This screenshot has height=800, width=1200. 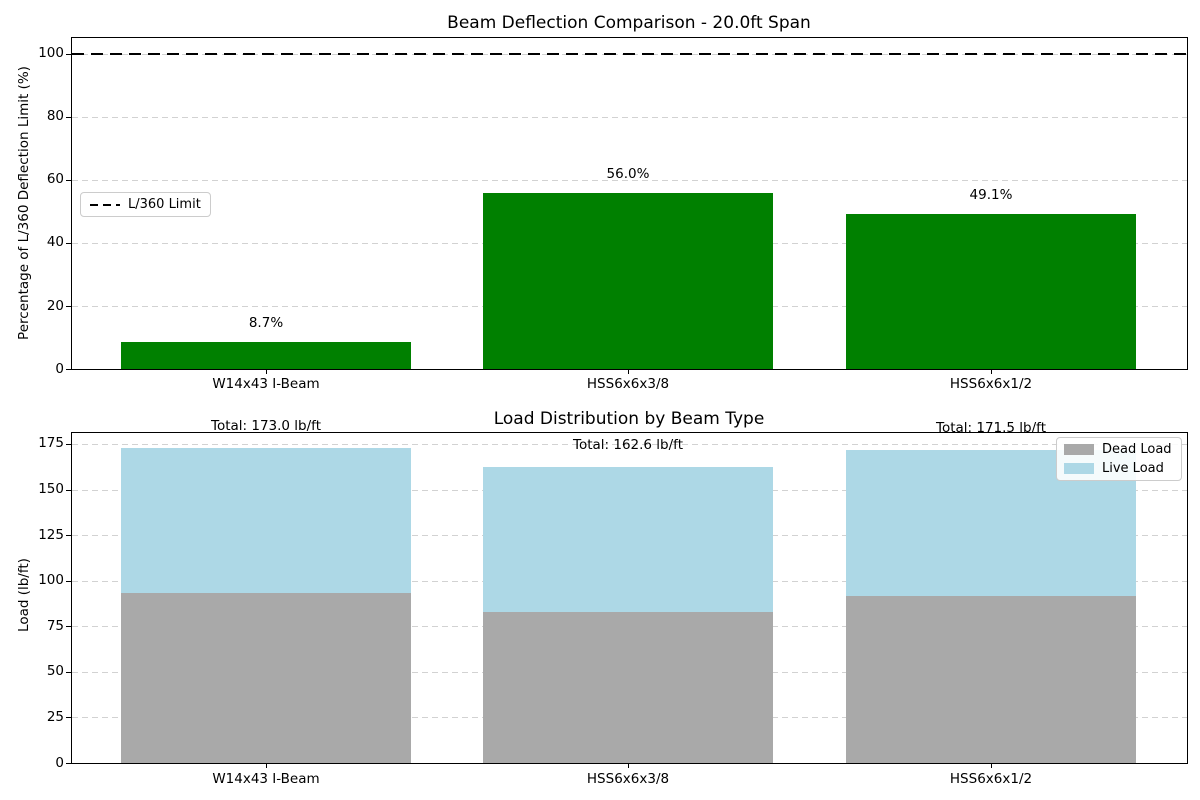 I want to click on y-tick-label: 40, so click(x=55, y=242).